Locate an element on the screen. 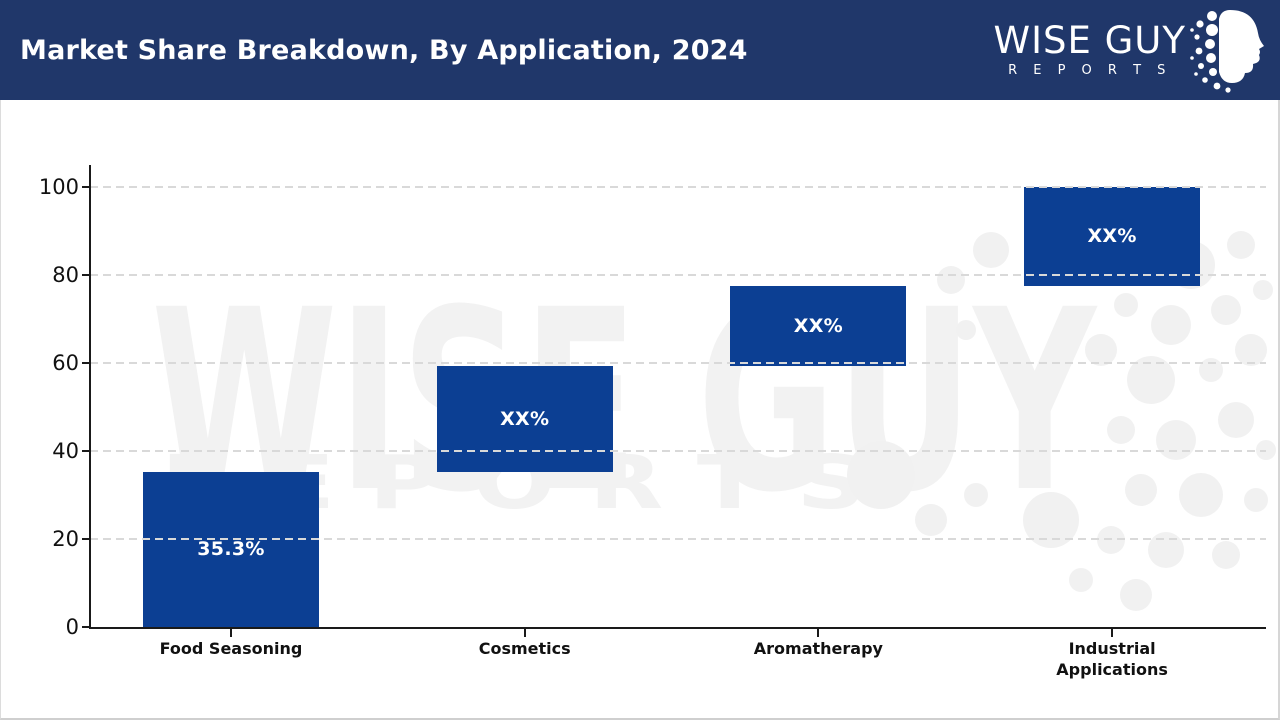  brand-logo-line2: R E P O R T S is located at coordinates (1090, 70).